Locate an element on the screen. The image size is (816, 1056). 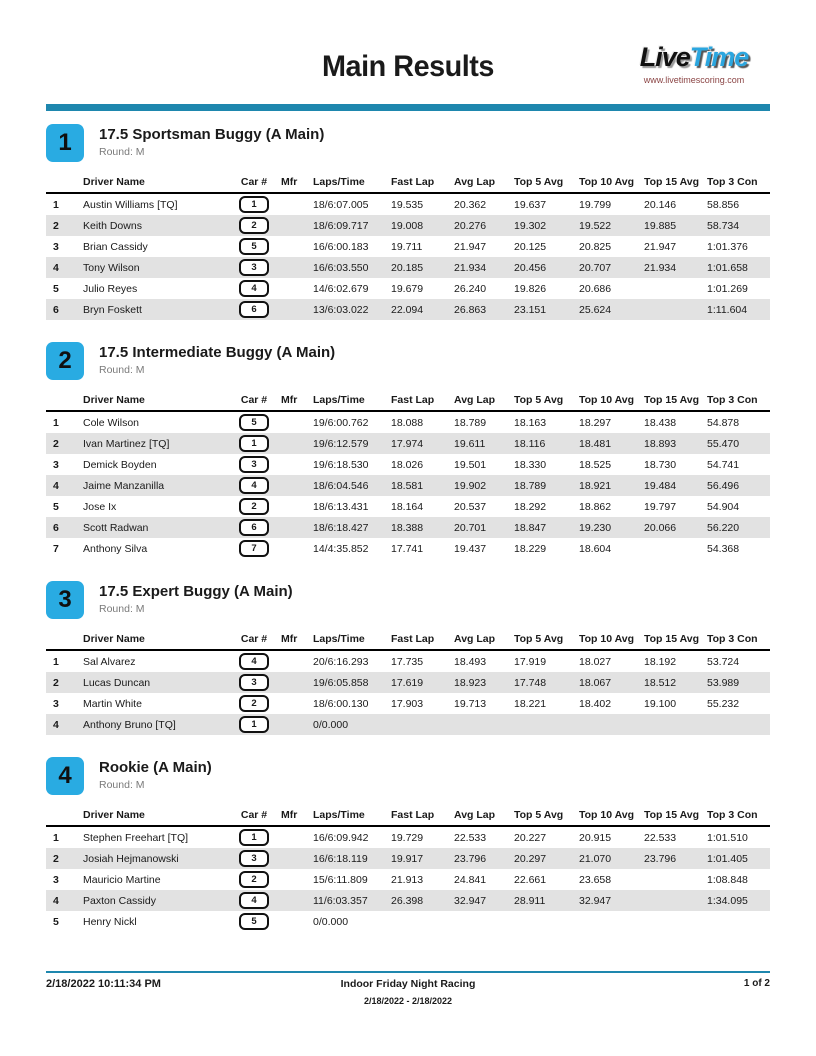
cell-top3: 58.734 is located at coordinates (723, 225).